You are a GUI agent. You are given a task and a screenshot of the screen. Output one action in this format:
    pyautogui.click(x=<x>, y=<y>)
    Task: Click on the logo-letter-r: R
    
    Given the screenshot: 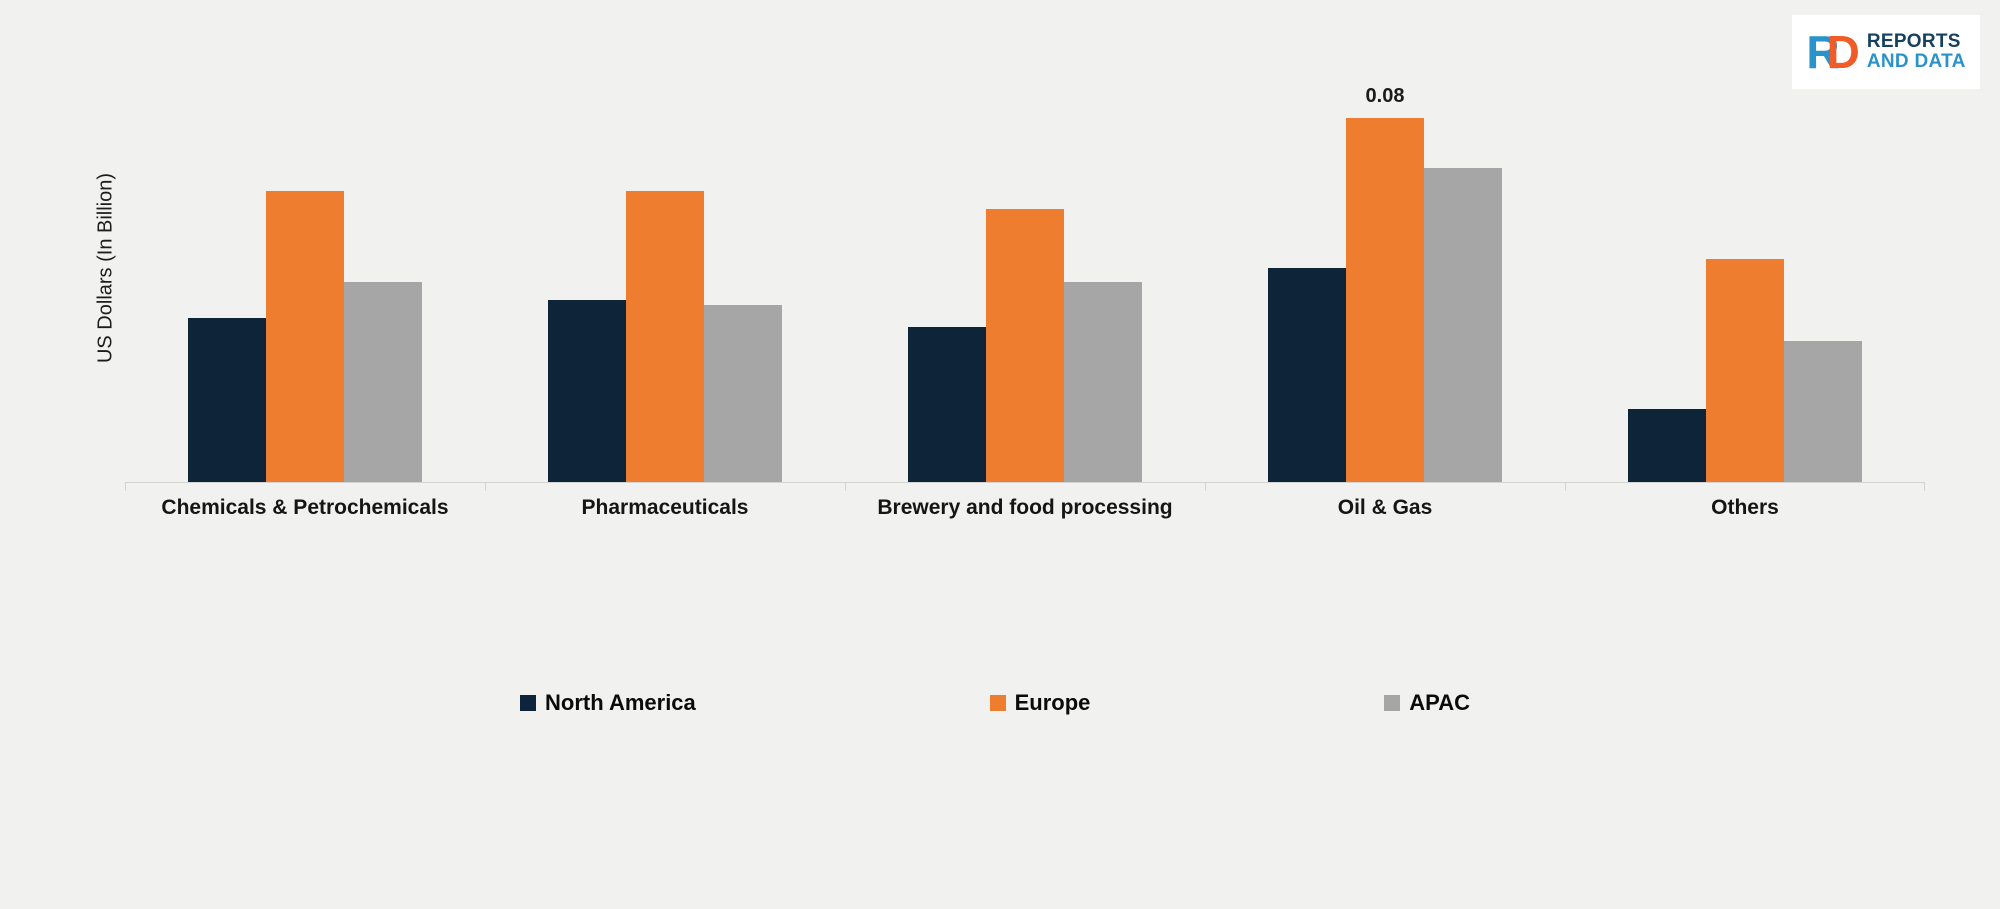 What is the action you would take?
    pyautogui.click(x=1823, y=52)
    